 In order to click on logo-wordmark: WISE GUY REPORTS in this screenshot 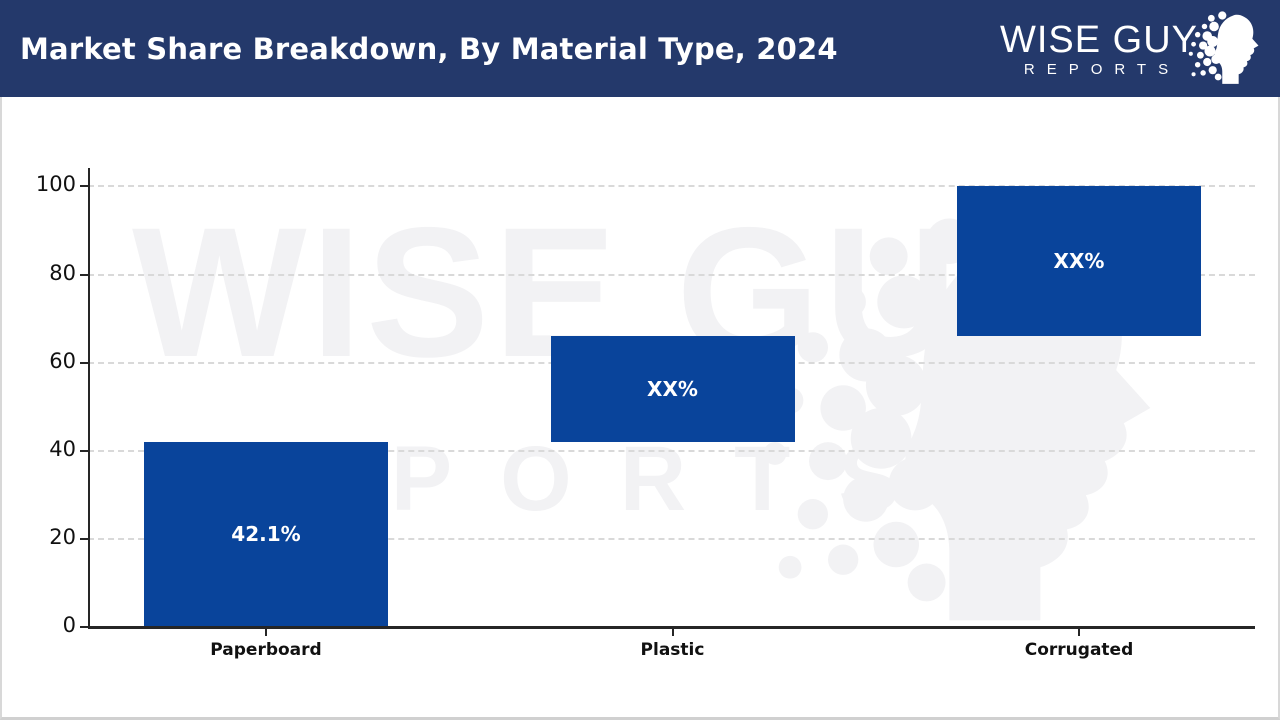, I will do `click(1099, 49)`.